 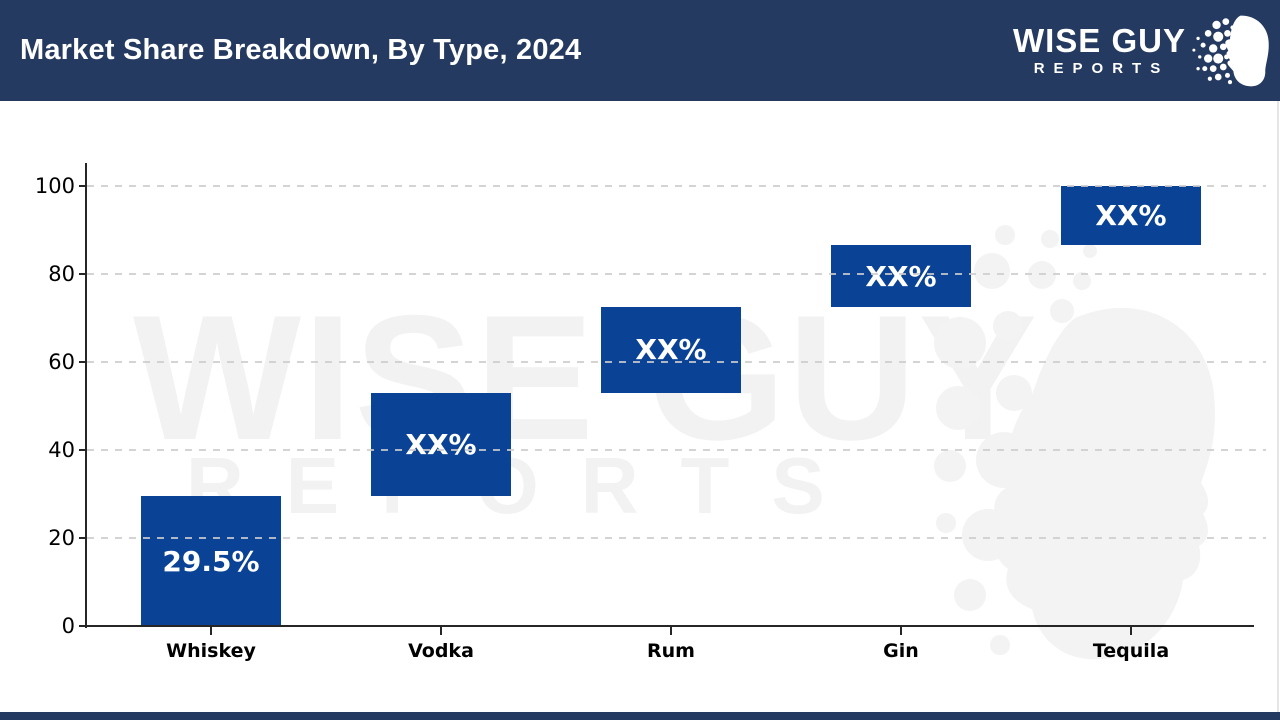 I want to click on bar-rum: XX%, so click(x=671, y=350).